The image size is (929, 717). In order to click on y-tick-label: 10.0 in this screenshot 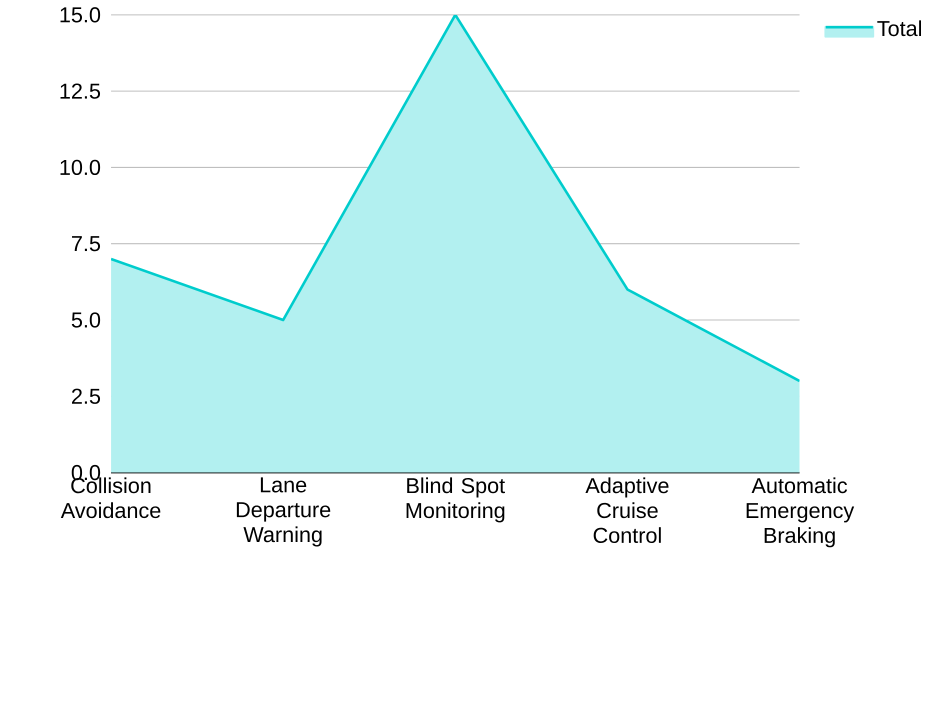, I will do `click(80, 167)`.